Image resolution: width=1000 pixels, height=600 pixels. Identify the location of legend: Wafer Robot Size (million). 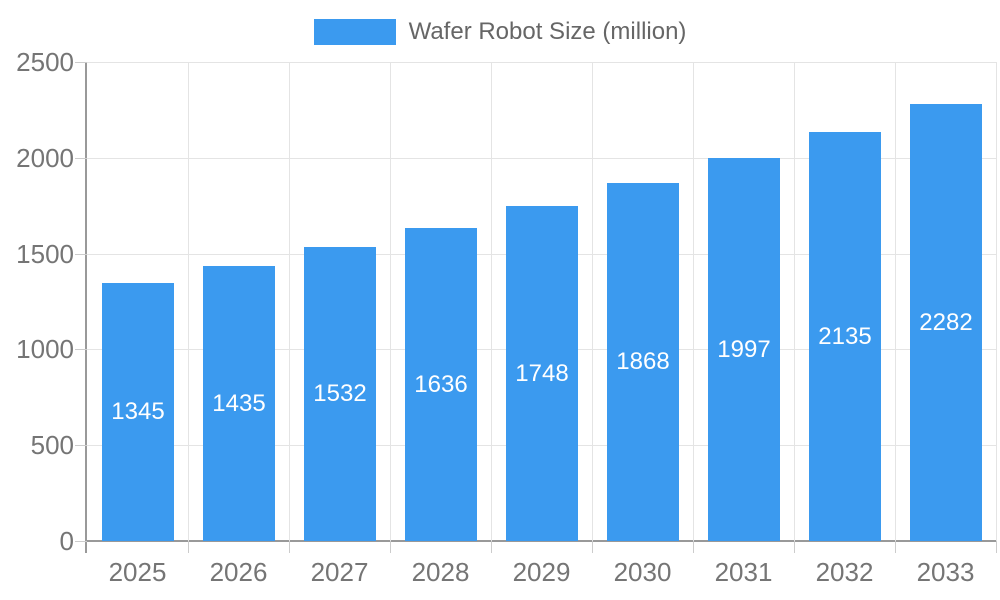
(500, 32).